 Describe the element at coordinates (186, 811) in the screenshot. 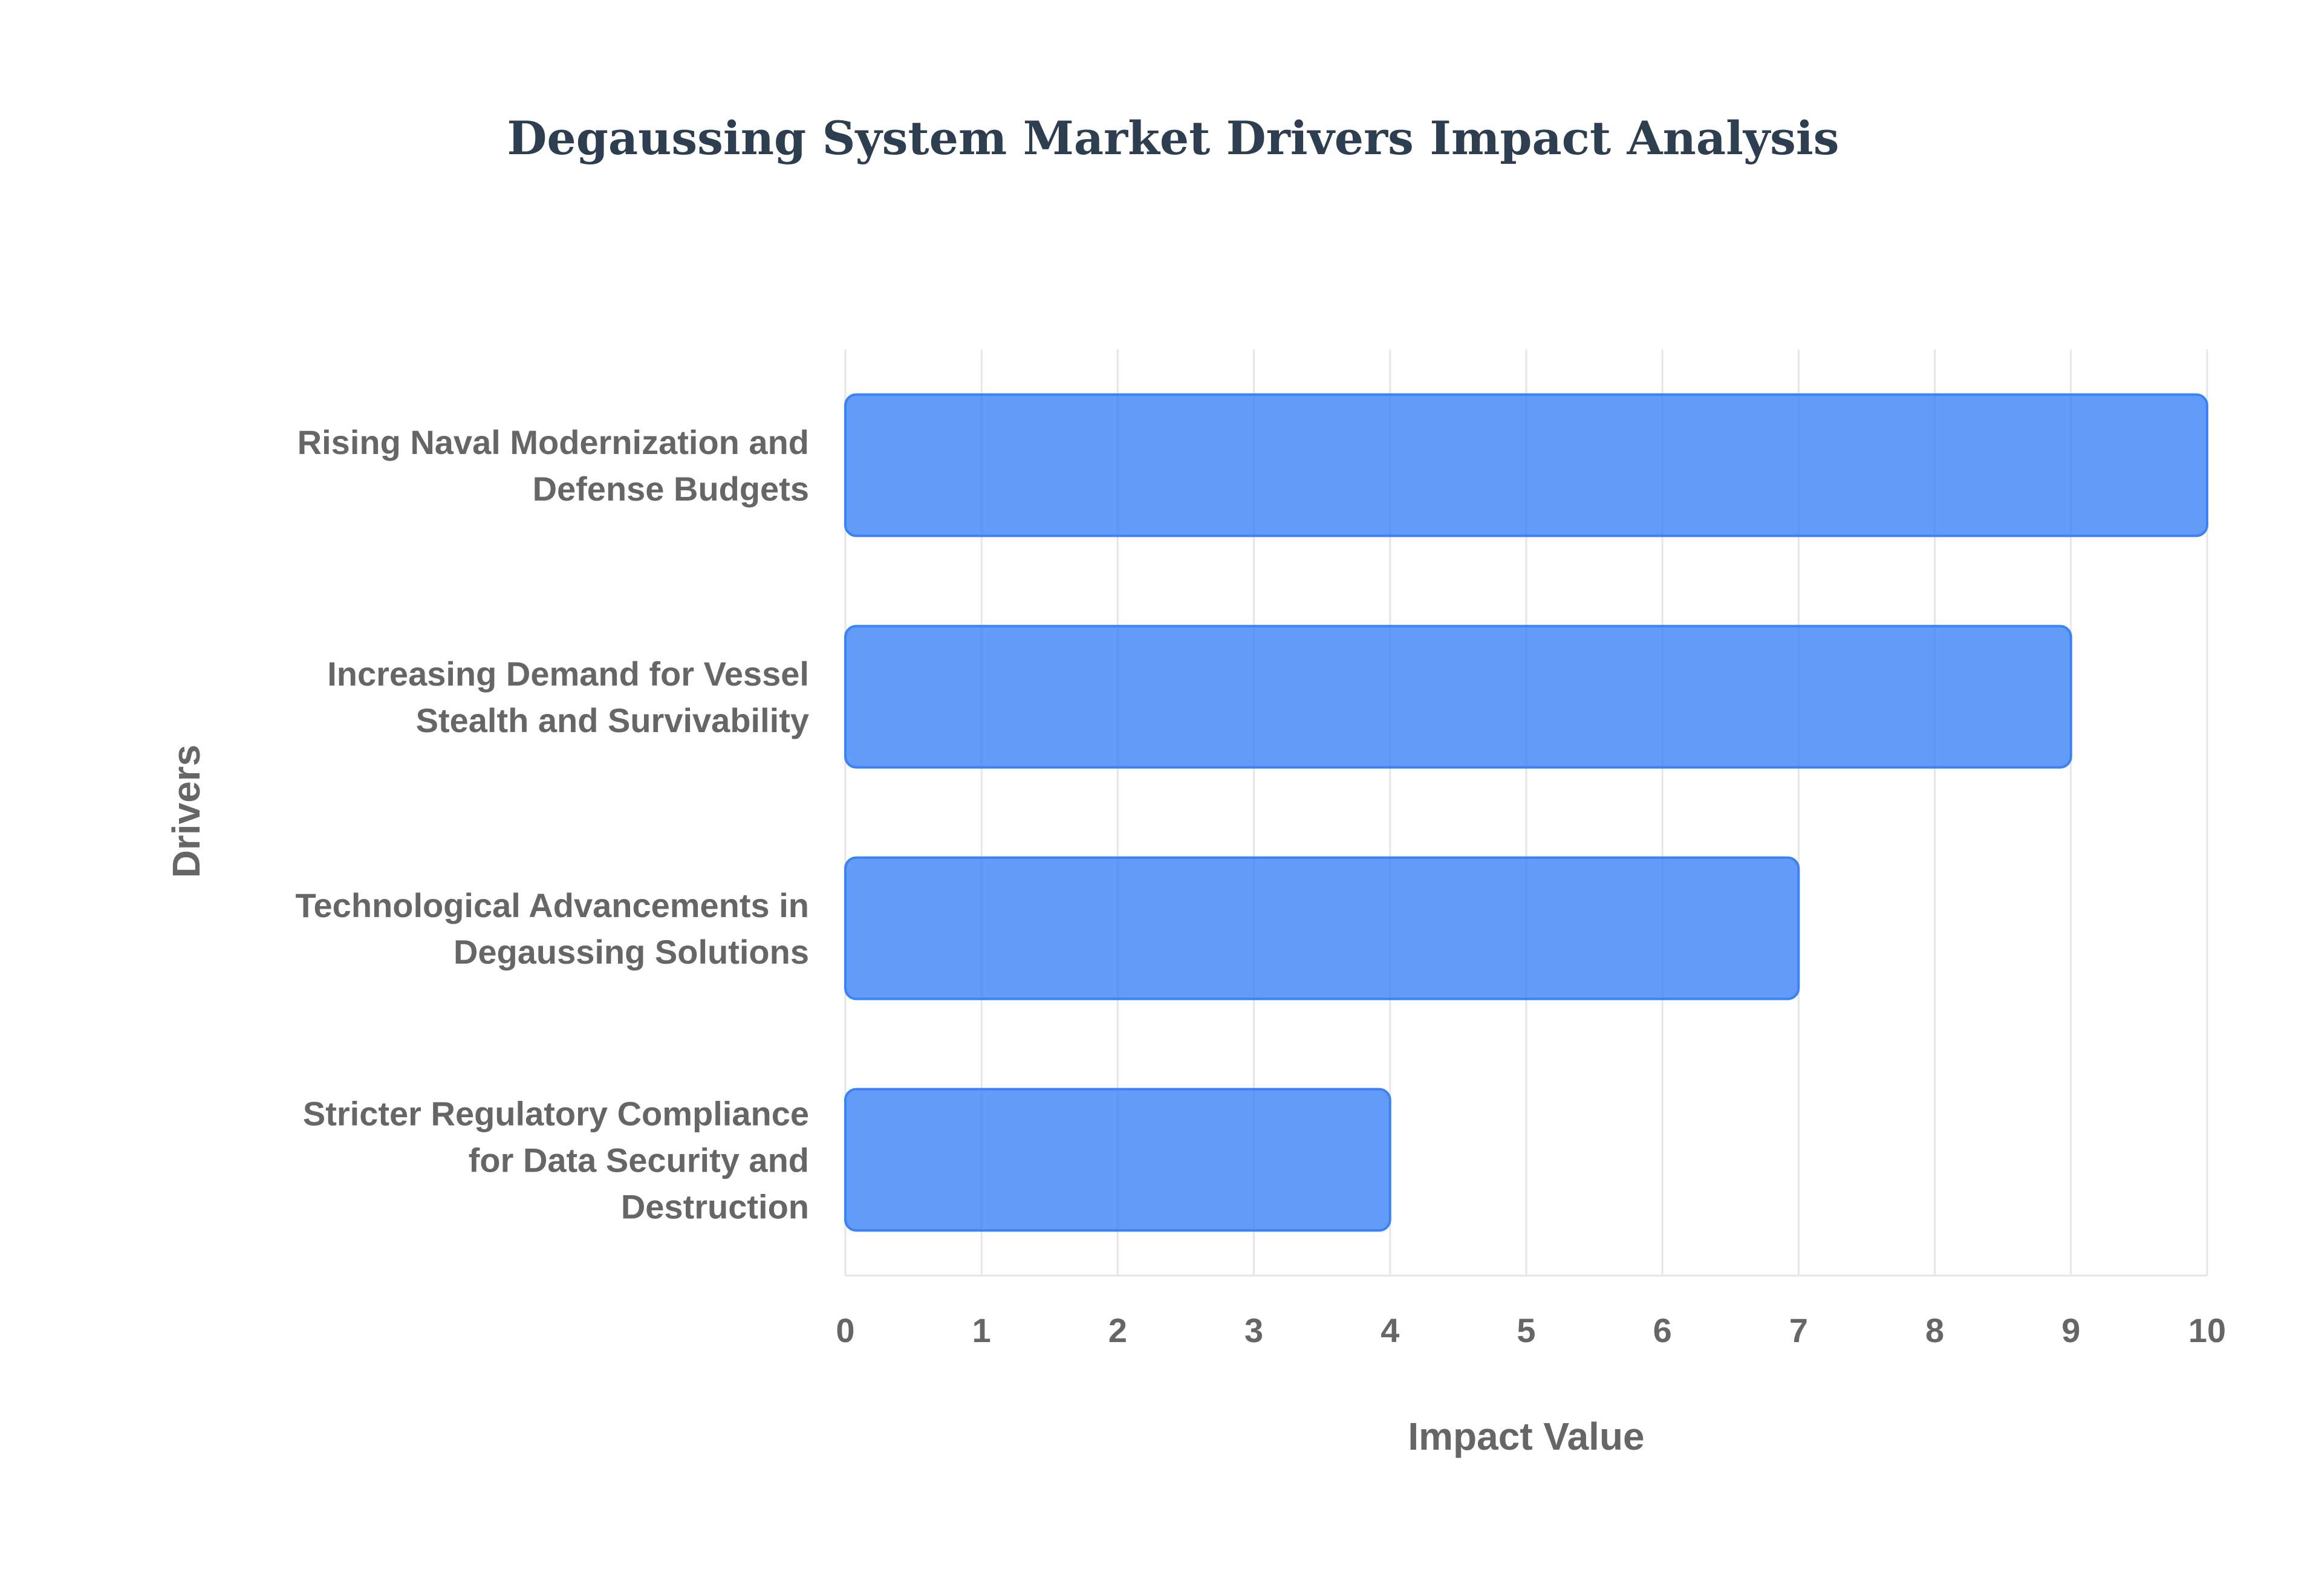

I see `y-axis-title: Drivers` at that location.